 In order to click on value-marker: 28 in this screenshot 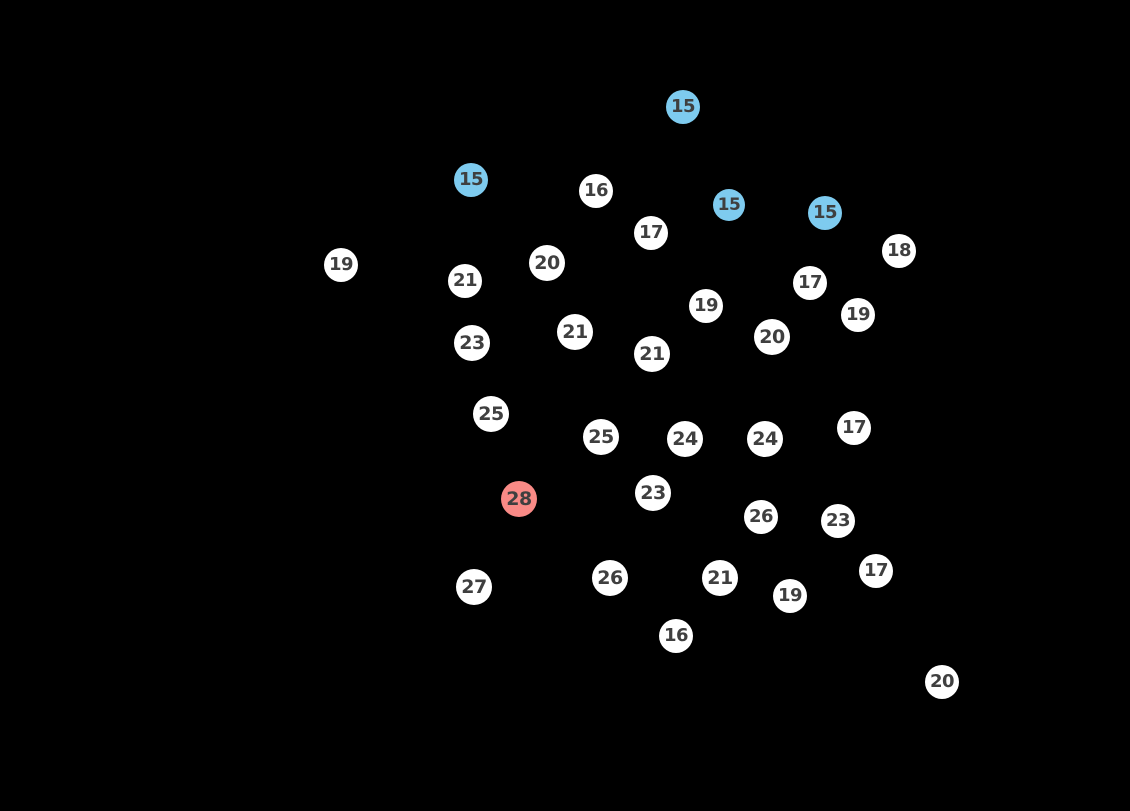, I will do `click(519, 499)`.